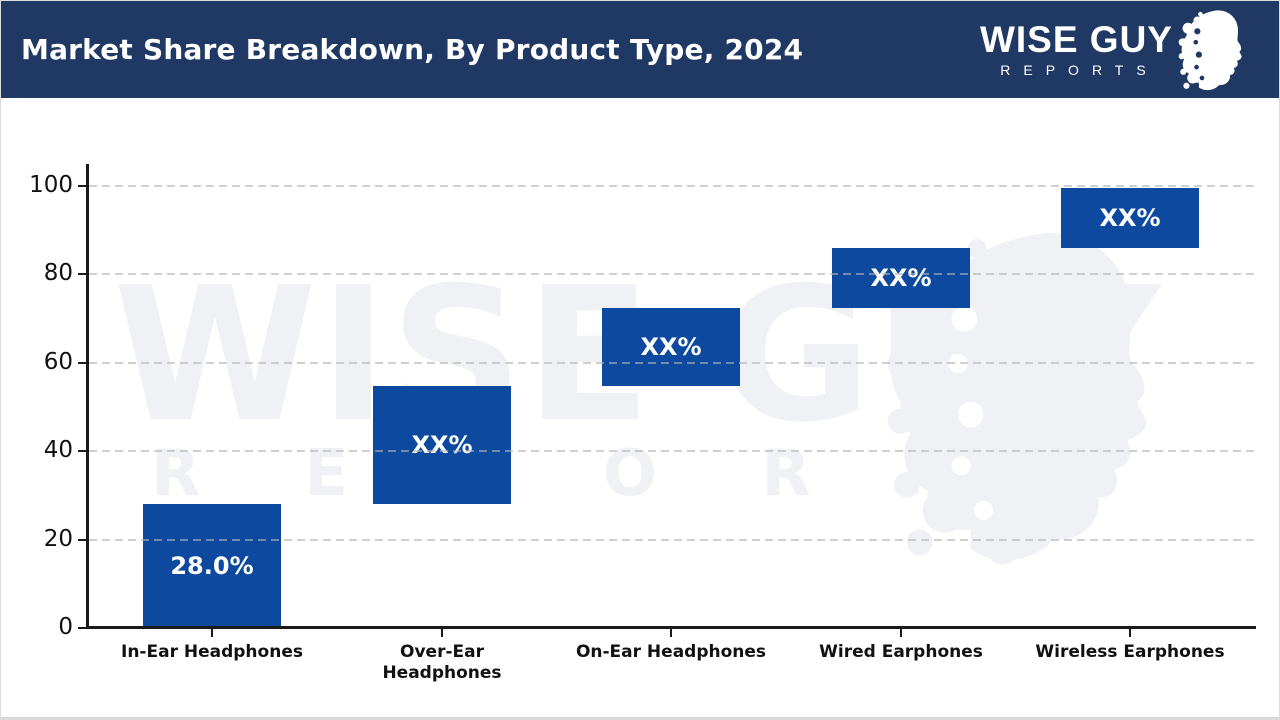  What do you see at coordinates (901, 652) in the screenshot?
I see `x-category-label: Wired Earphones` at bounding box center [901, 652].